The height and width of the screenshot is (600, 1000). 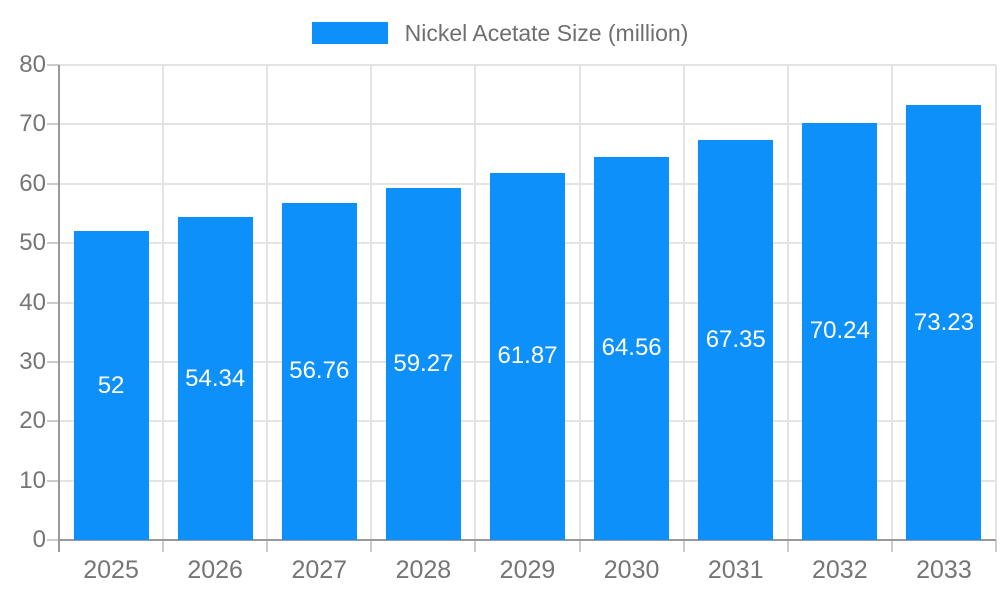 I want to click on bar-value-label: 59.27, so click(x=423, y=364).